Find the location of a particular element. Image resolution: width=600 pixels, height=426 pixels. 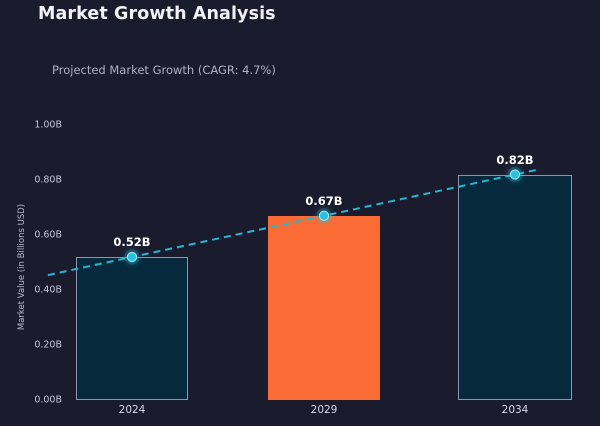

x-tick-label-2034: 2034 is located at coordinates (515, 410).